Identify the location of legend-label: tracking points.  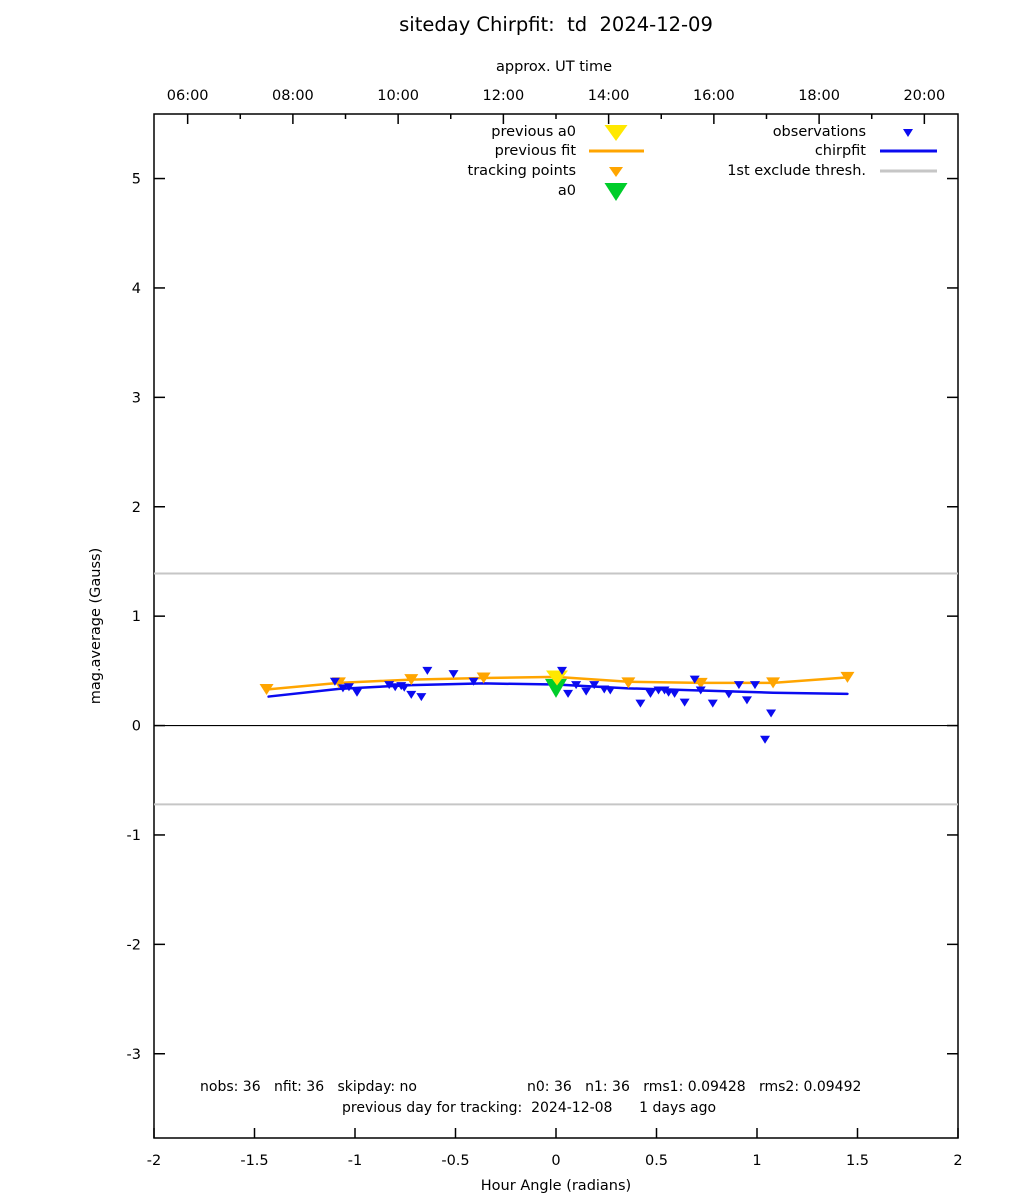
(522, 171).